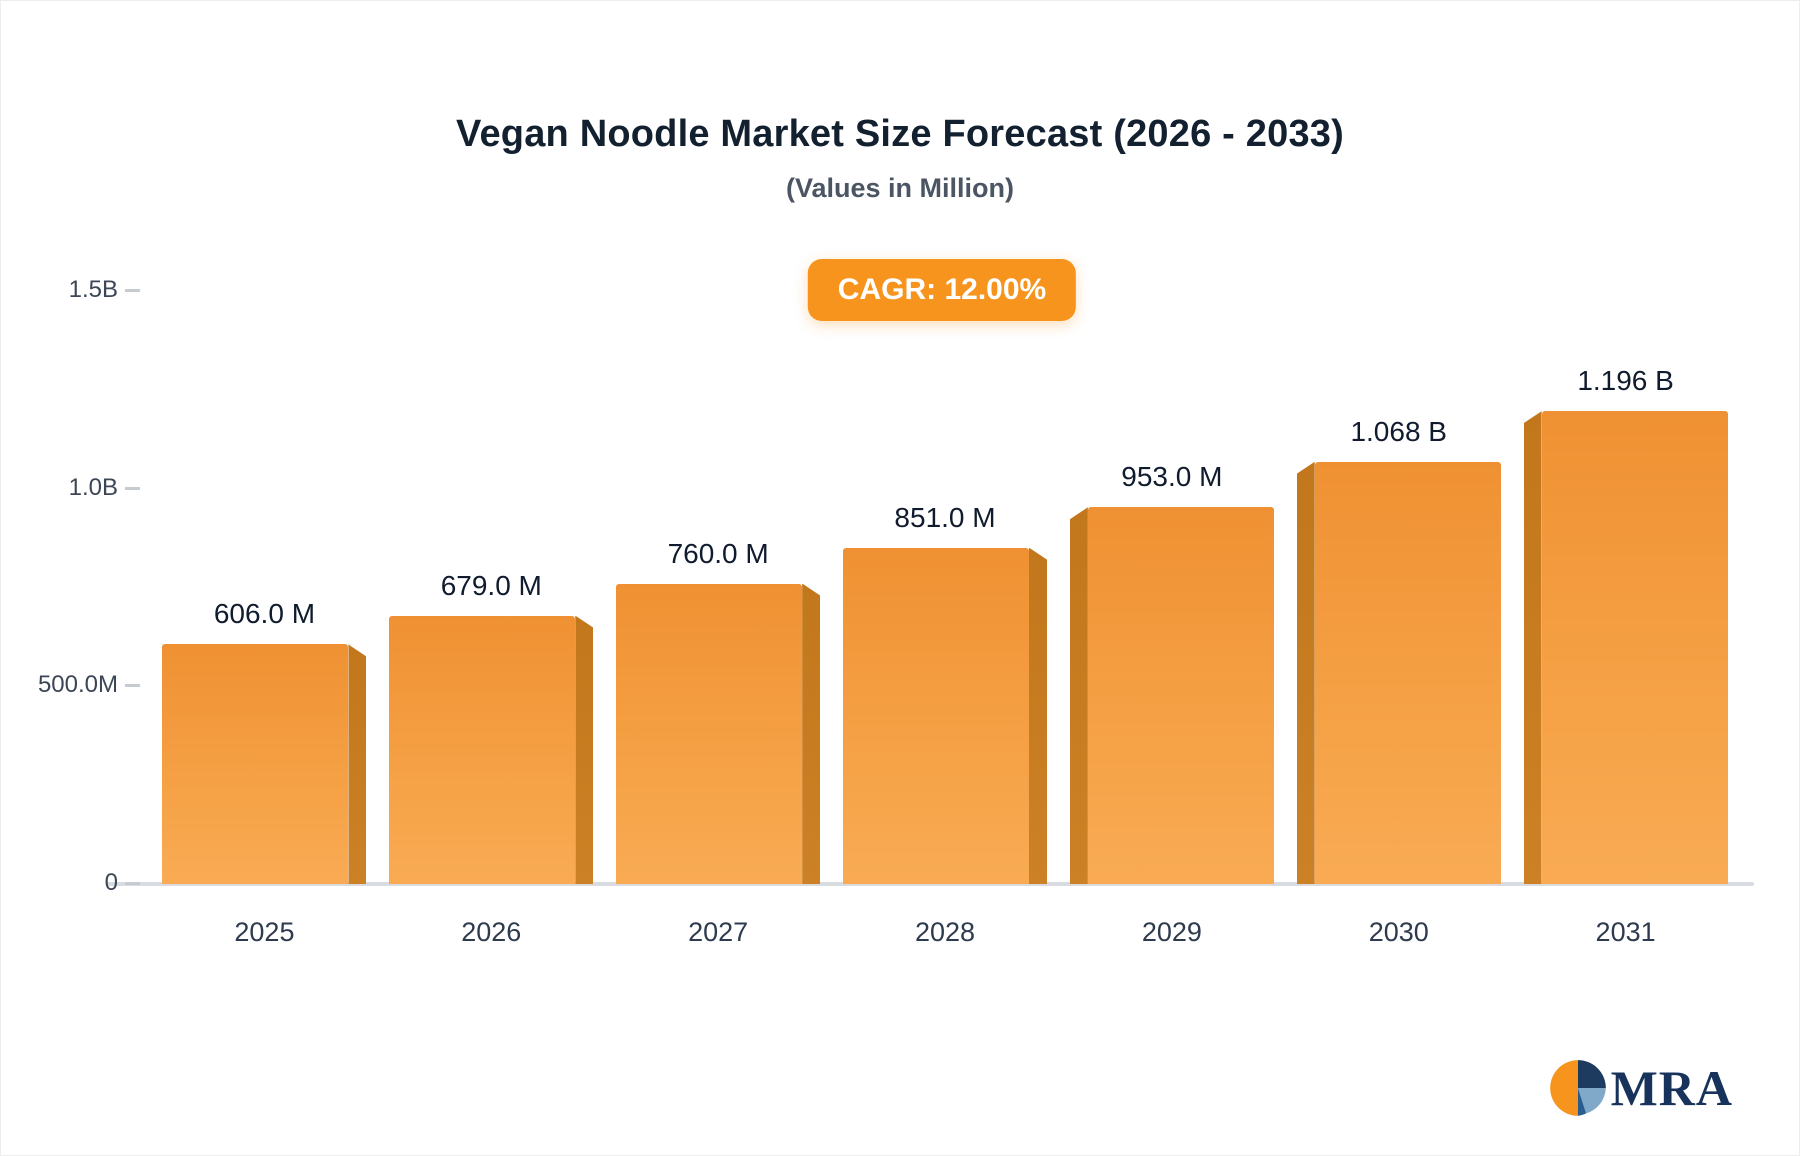 The width and height of the screenshot is (1800, 1156). I want to click on y-axis-label: 1.5B, so click(93, 289).